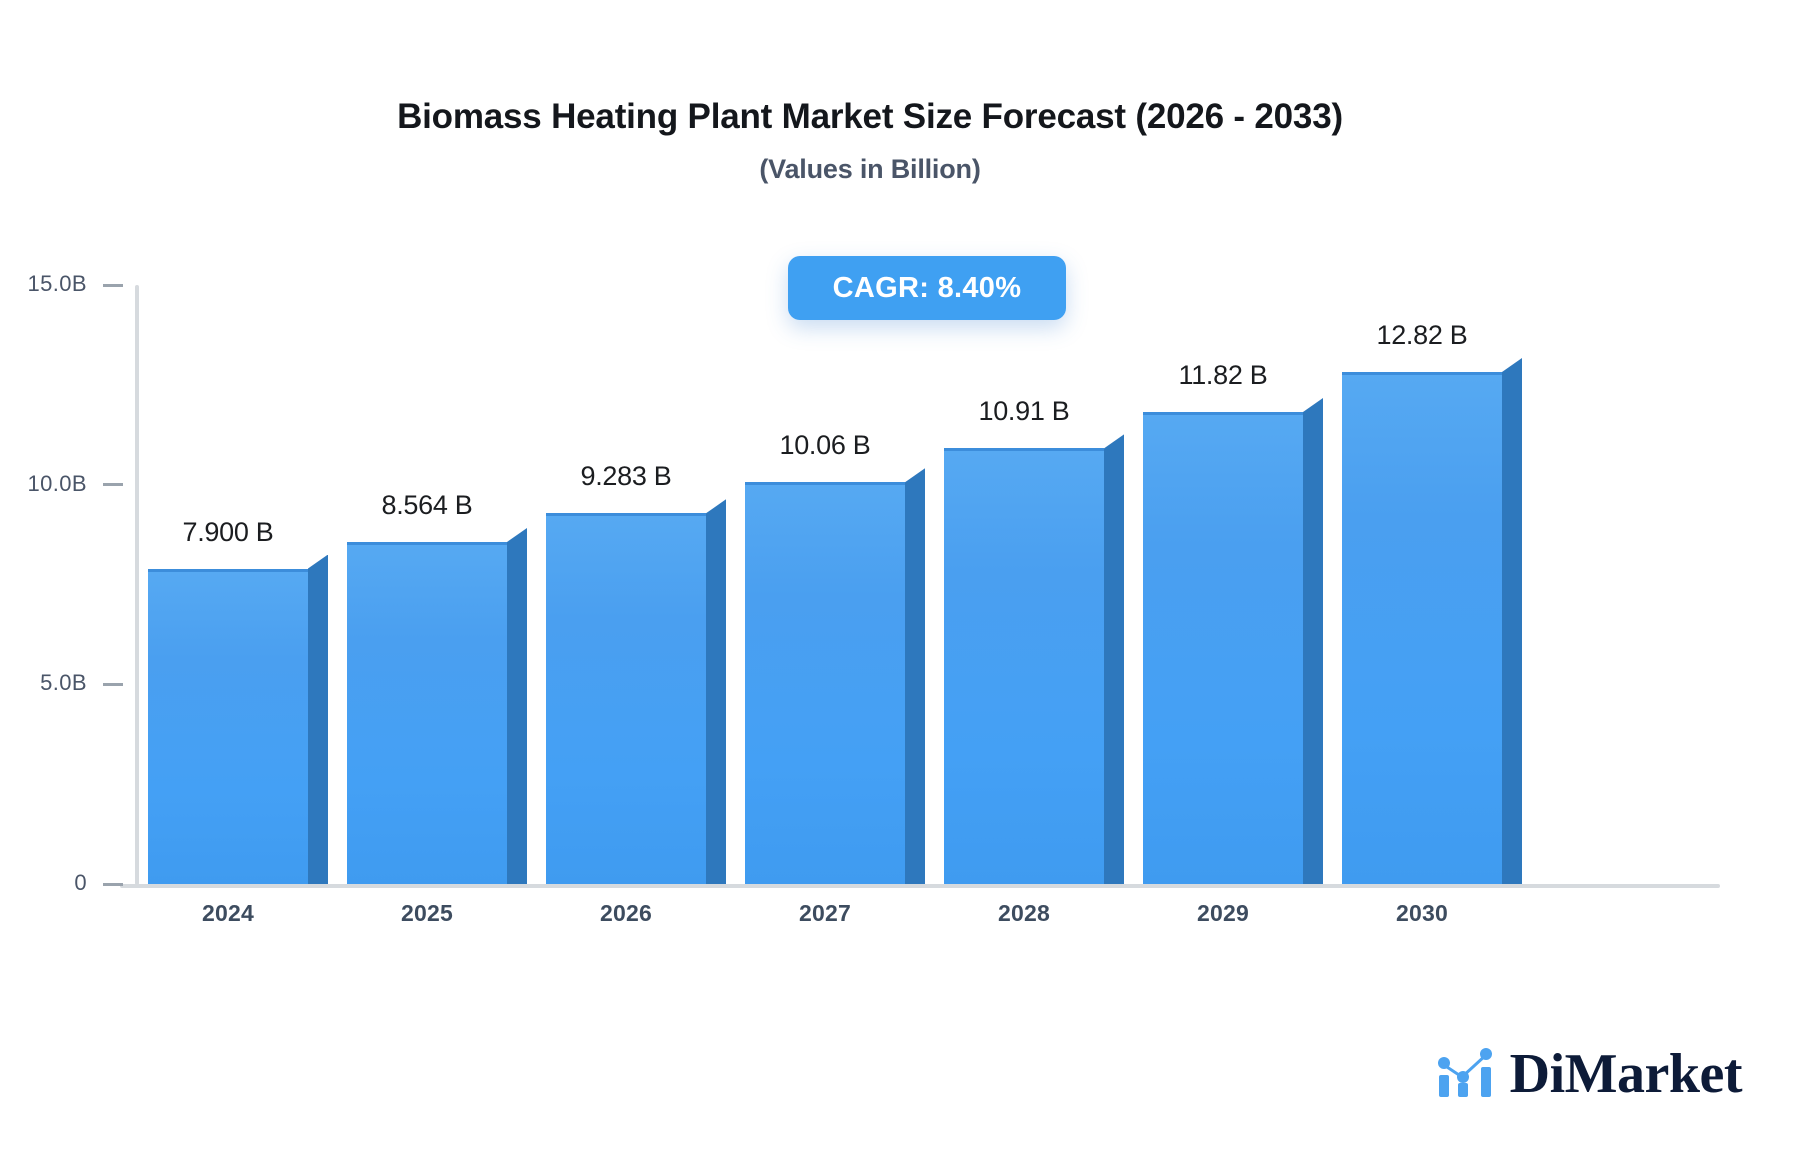 The image size is (1800, 1156). Describe the element at coordinates (1465, 1073) in the screenshot. I see `bar-chart-icon` at that location.